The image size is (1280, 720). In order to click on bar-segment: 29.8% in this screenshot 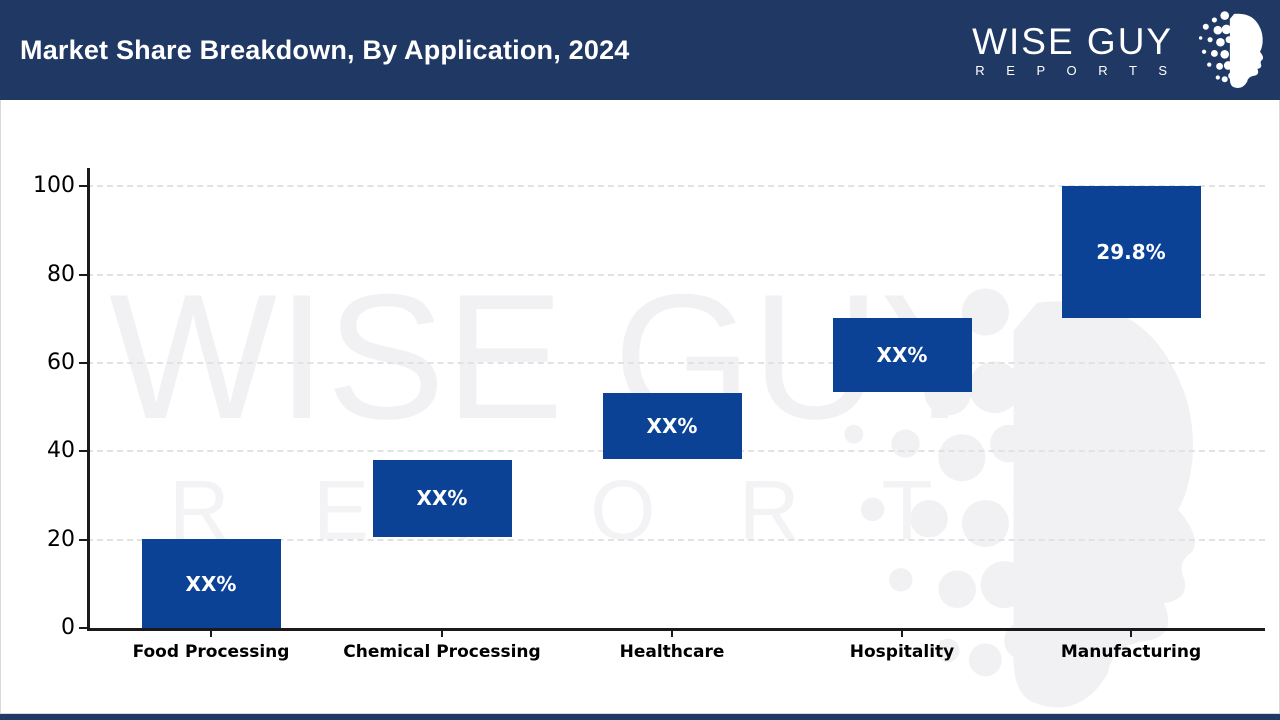, I will do `click(1131, 252)`.